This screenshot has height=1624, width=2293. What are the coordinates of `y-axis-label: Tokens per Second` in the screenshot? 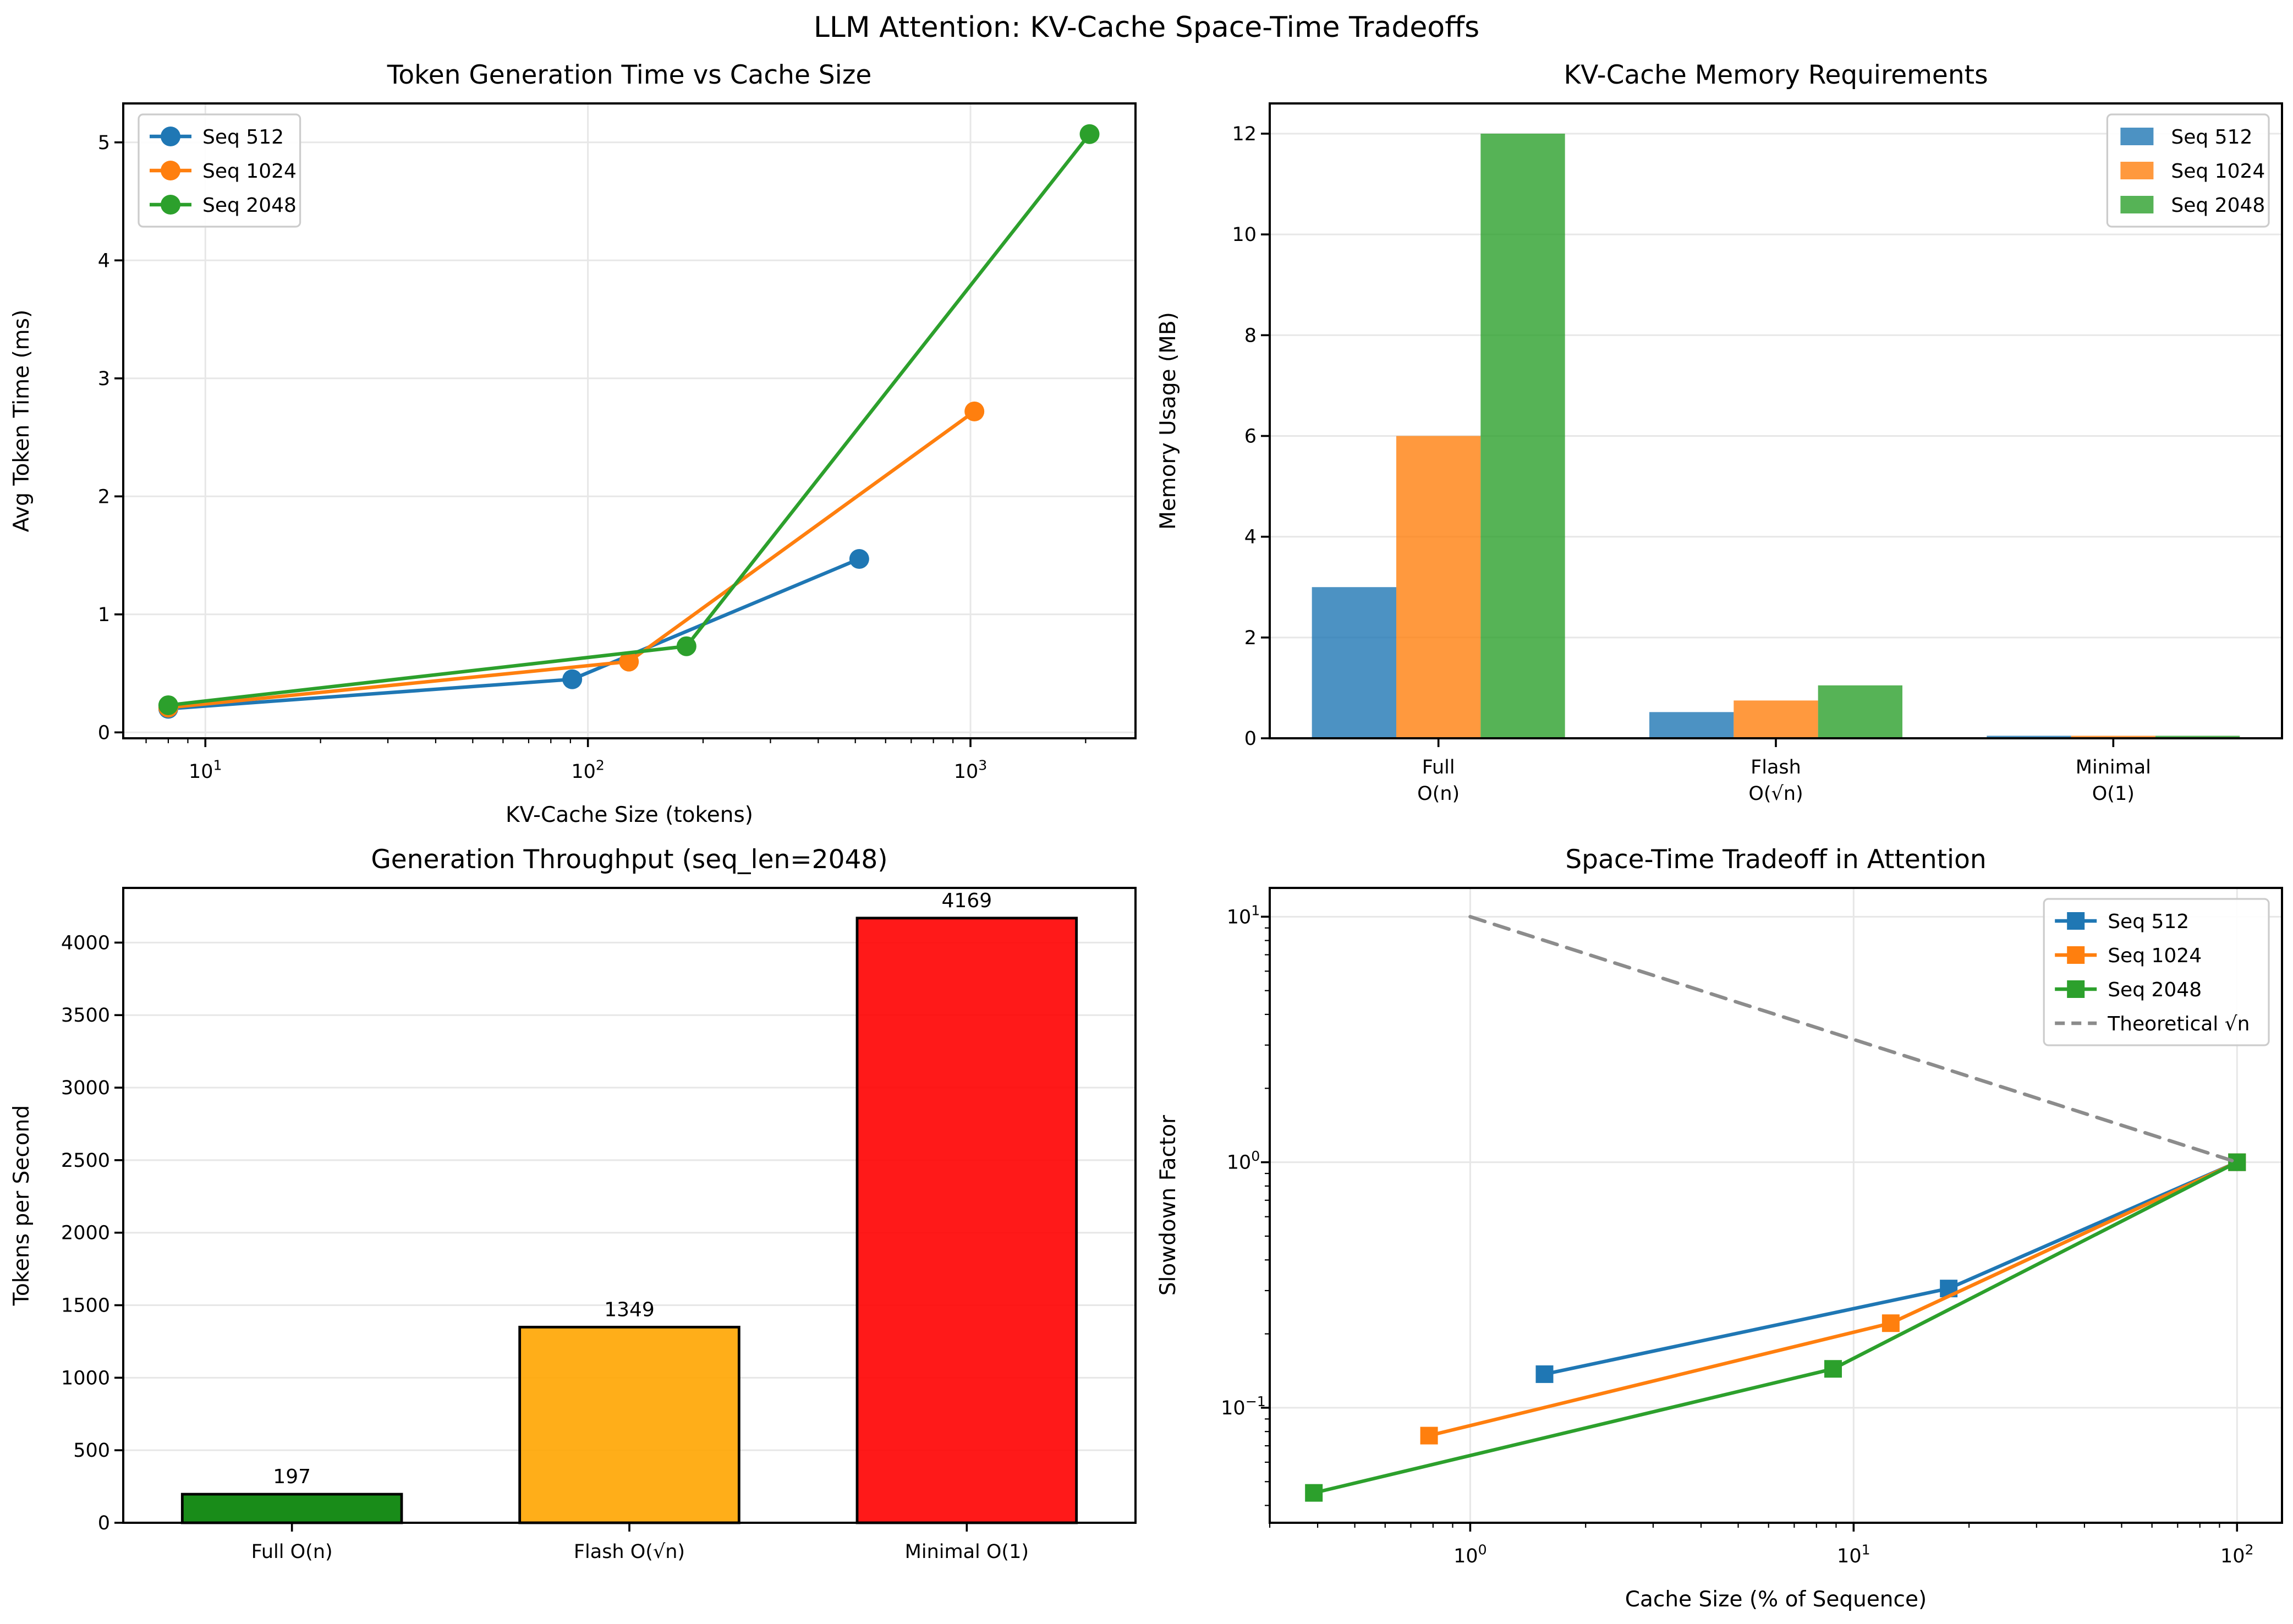 It's located at (21, 1205).